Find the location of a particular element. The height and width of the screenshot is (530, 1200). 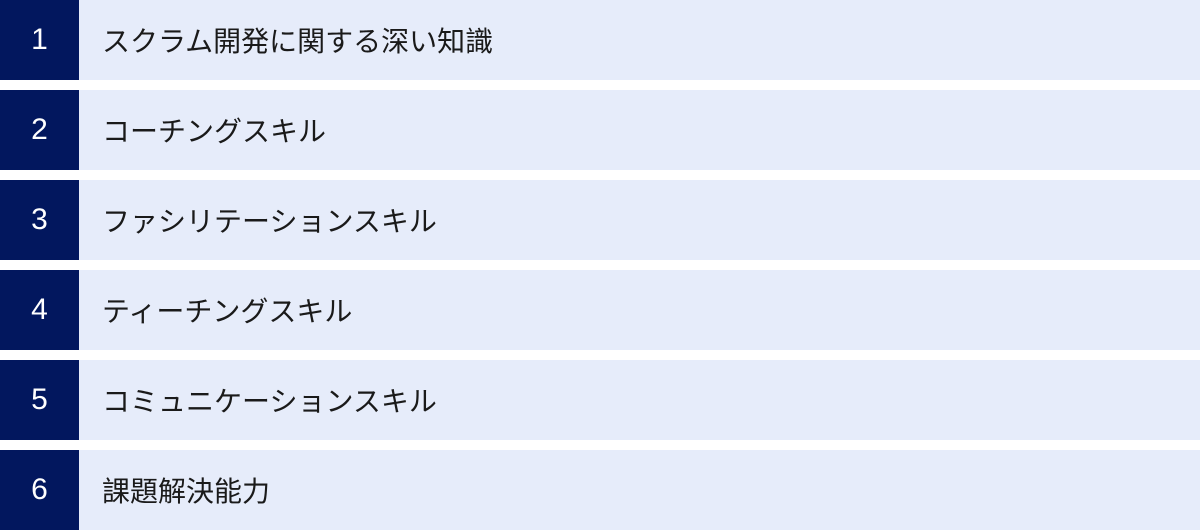

item-number: 5 is located at coordinates (39, 400).